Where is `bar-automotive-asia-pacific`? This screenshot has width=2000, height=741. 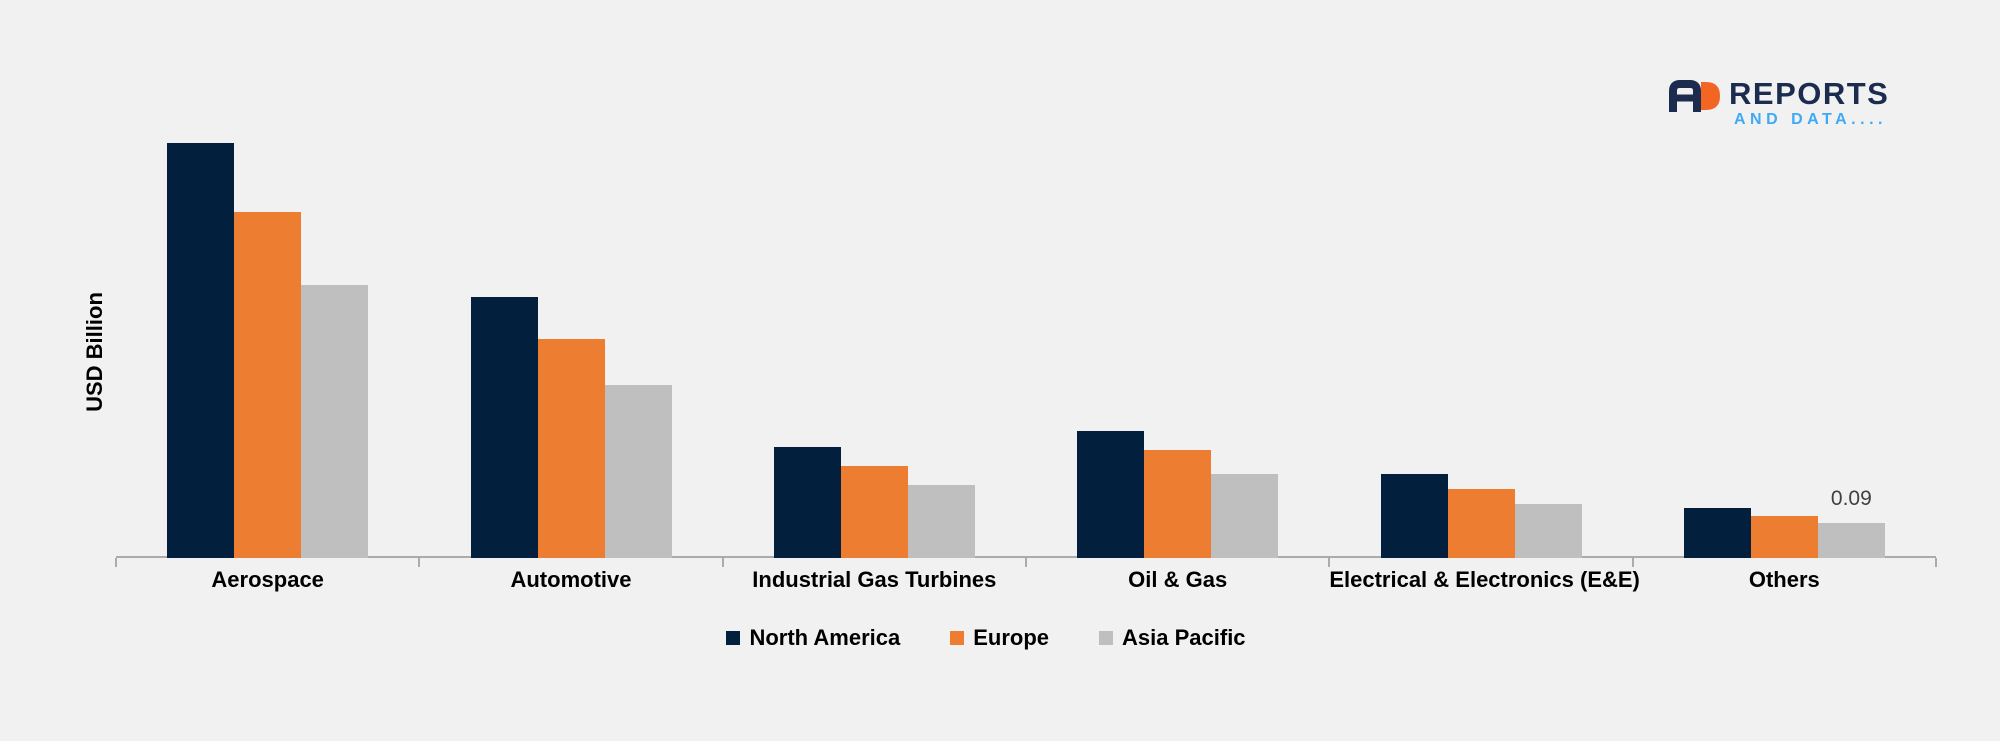 bar-automotive-asia-pacific is located at coordinates (638, 471).